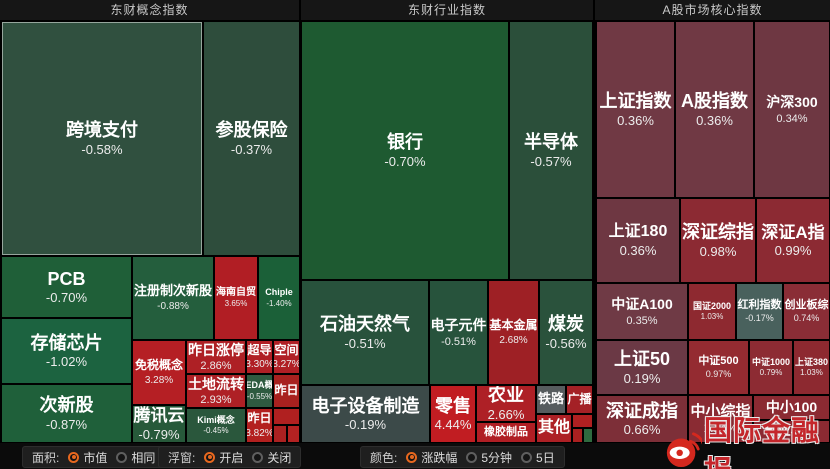 This screenshot has height=469, width=830. I want to click on tile-label: 零售, so click(453, 405).